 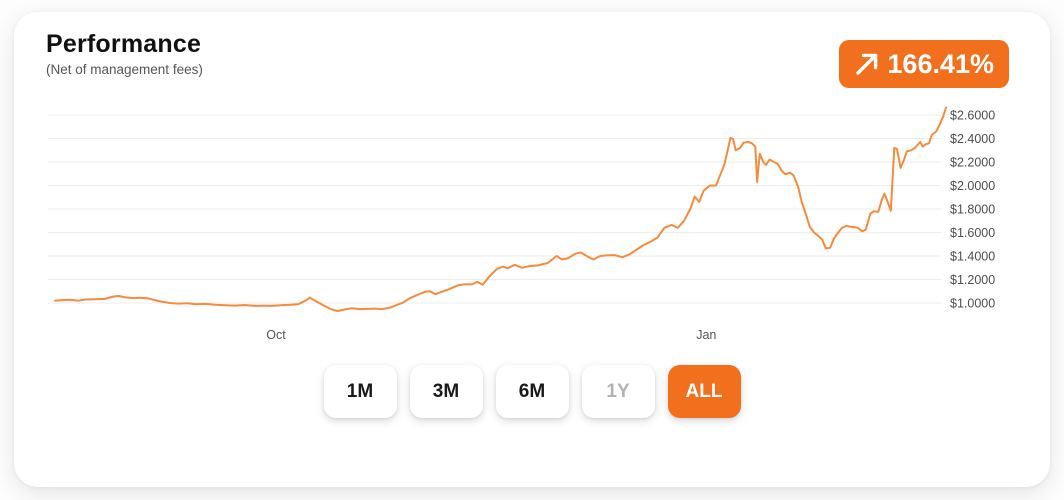 What do you see at coordinates (972, 233) in the screenshot?
I see `y-axis-label: $1.6000` at bounding box center [972, 233].